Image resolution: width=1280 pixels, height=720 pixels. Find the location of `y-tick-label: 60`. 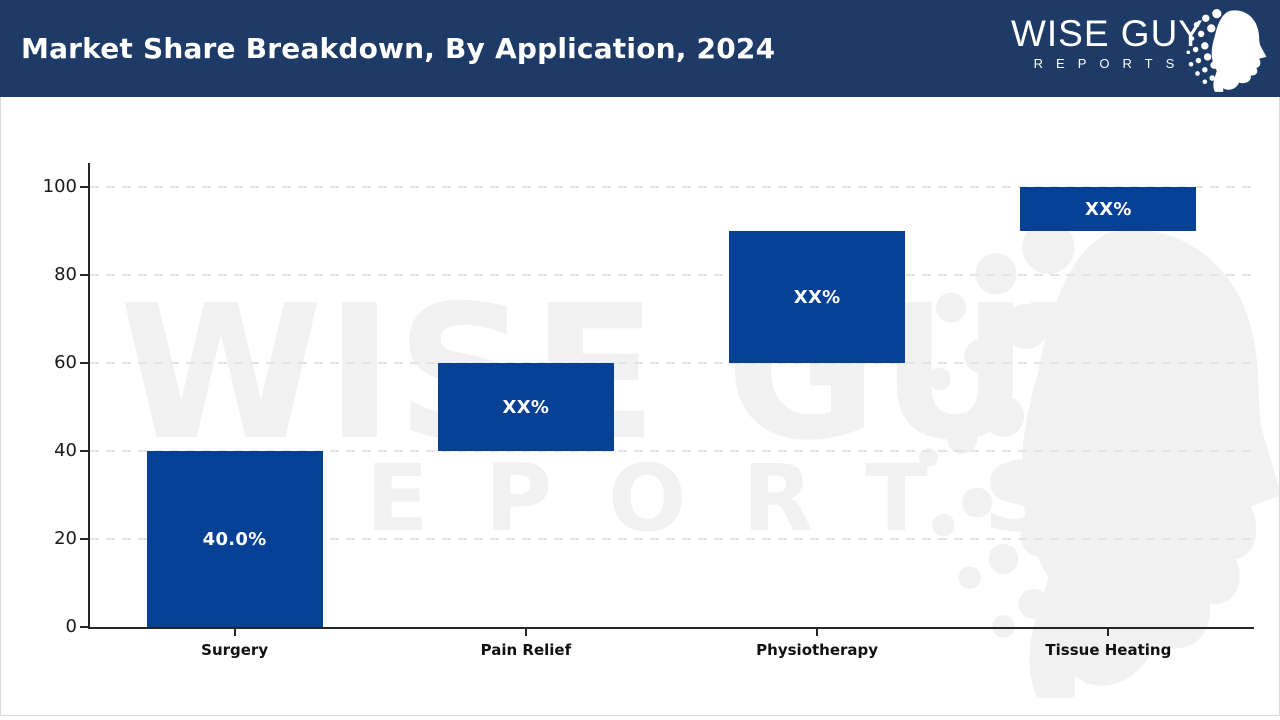

y-tick-label: 60 is located at coordinates (65, 362).